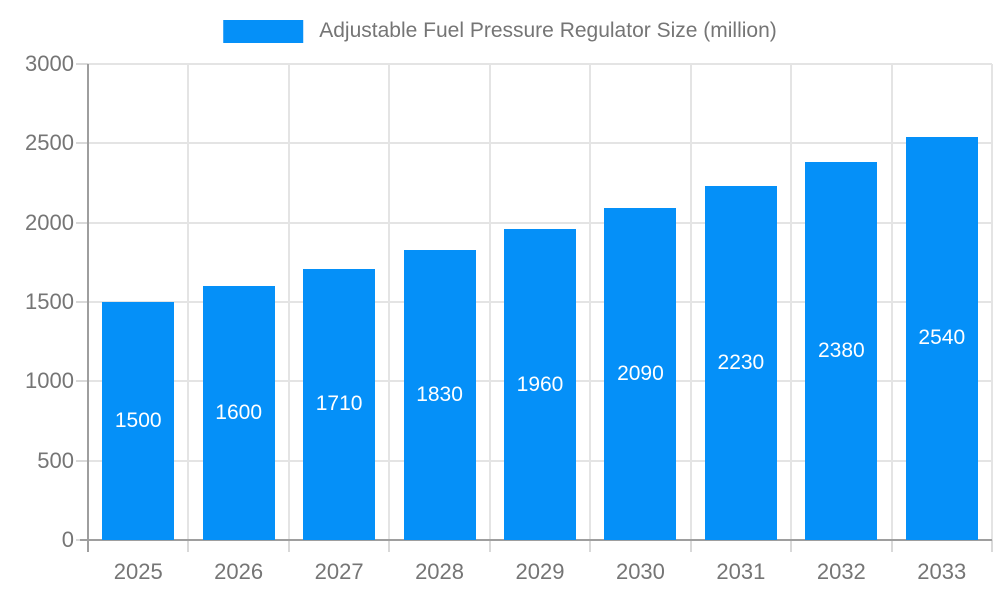 The width and height of the screenshot is (1000, 600). I want to click on y-axis-line, so click(88, 302).